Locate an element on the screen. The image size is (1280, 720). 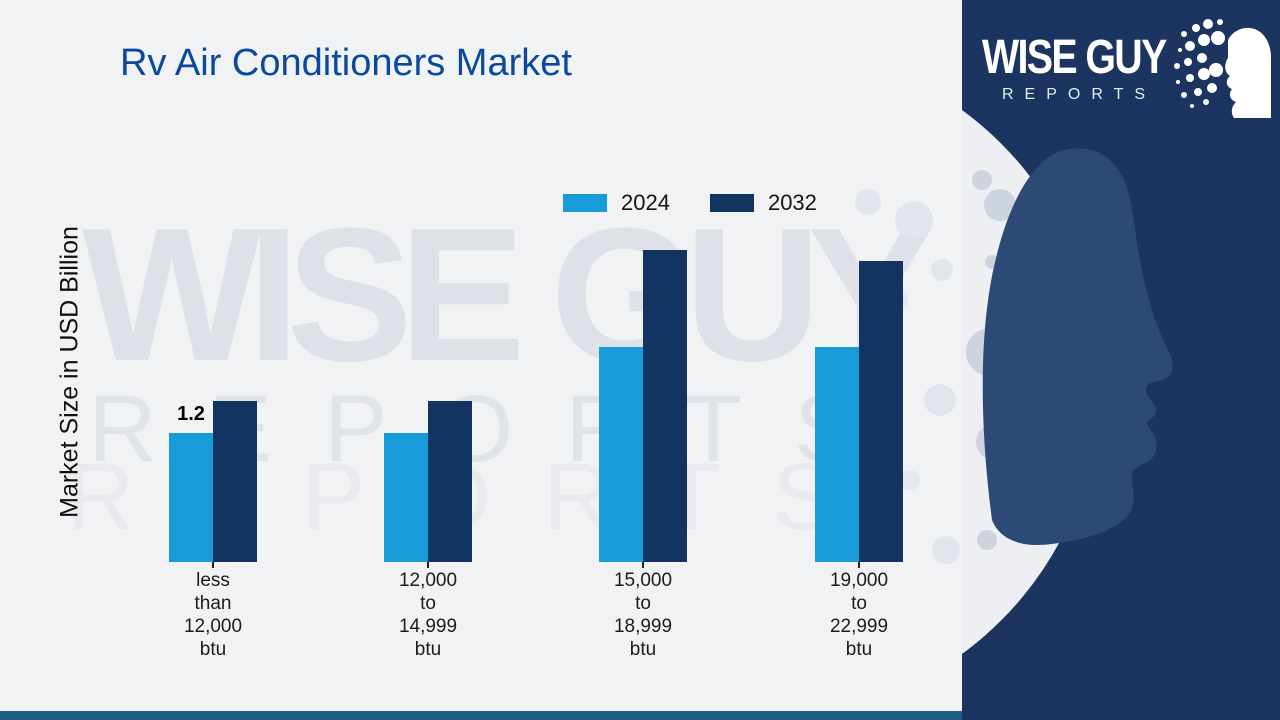
bar-2032-group4 is located at coordinates (881, 411).